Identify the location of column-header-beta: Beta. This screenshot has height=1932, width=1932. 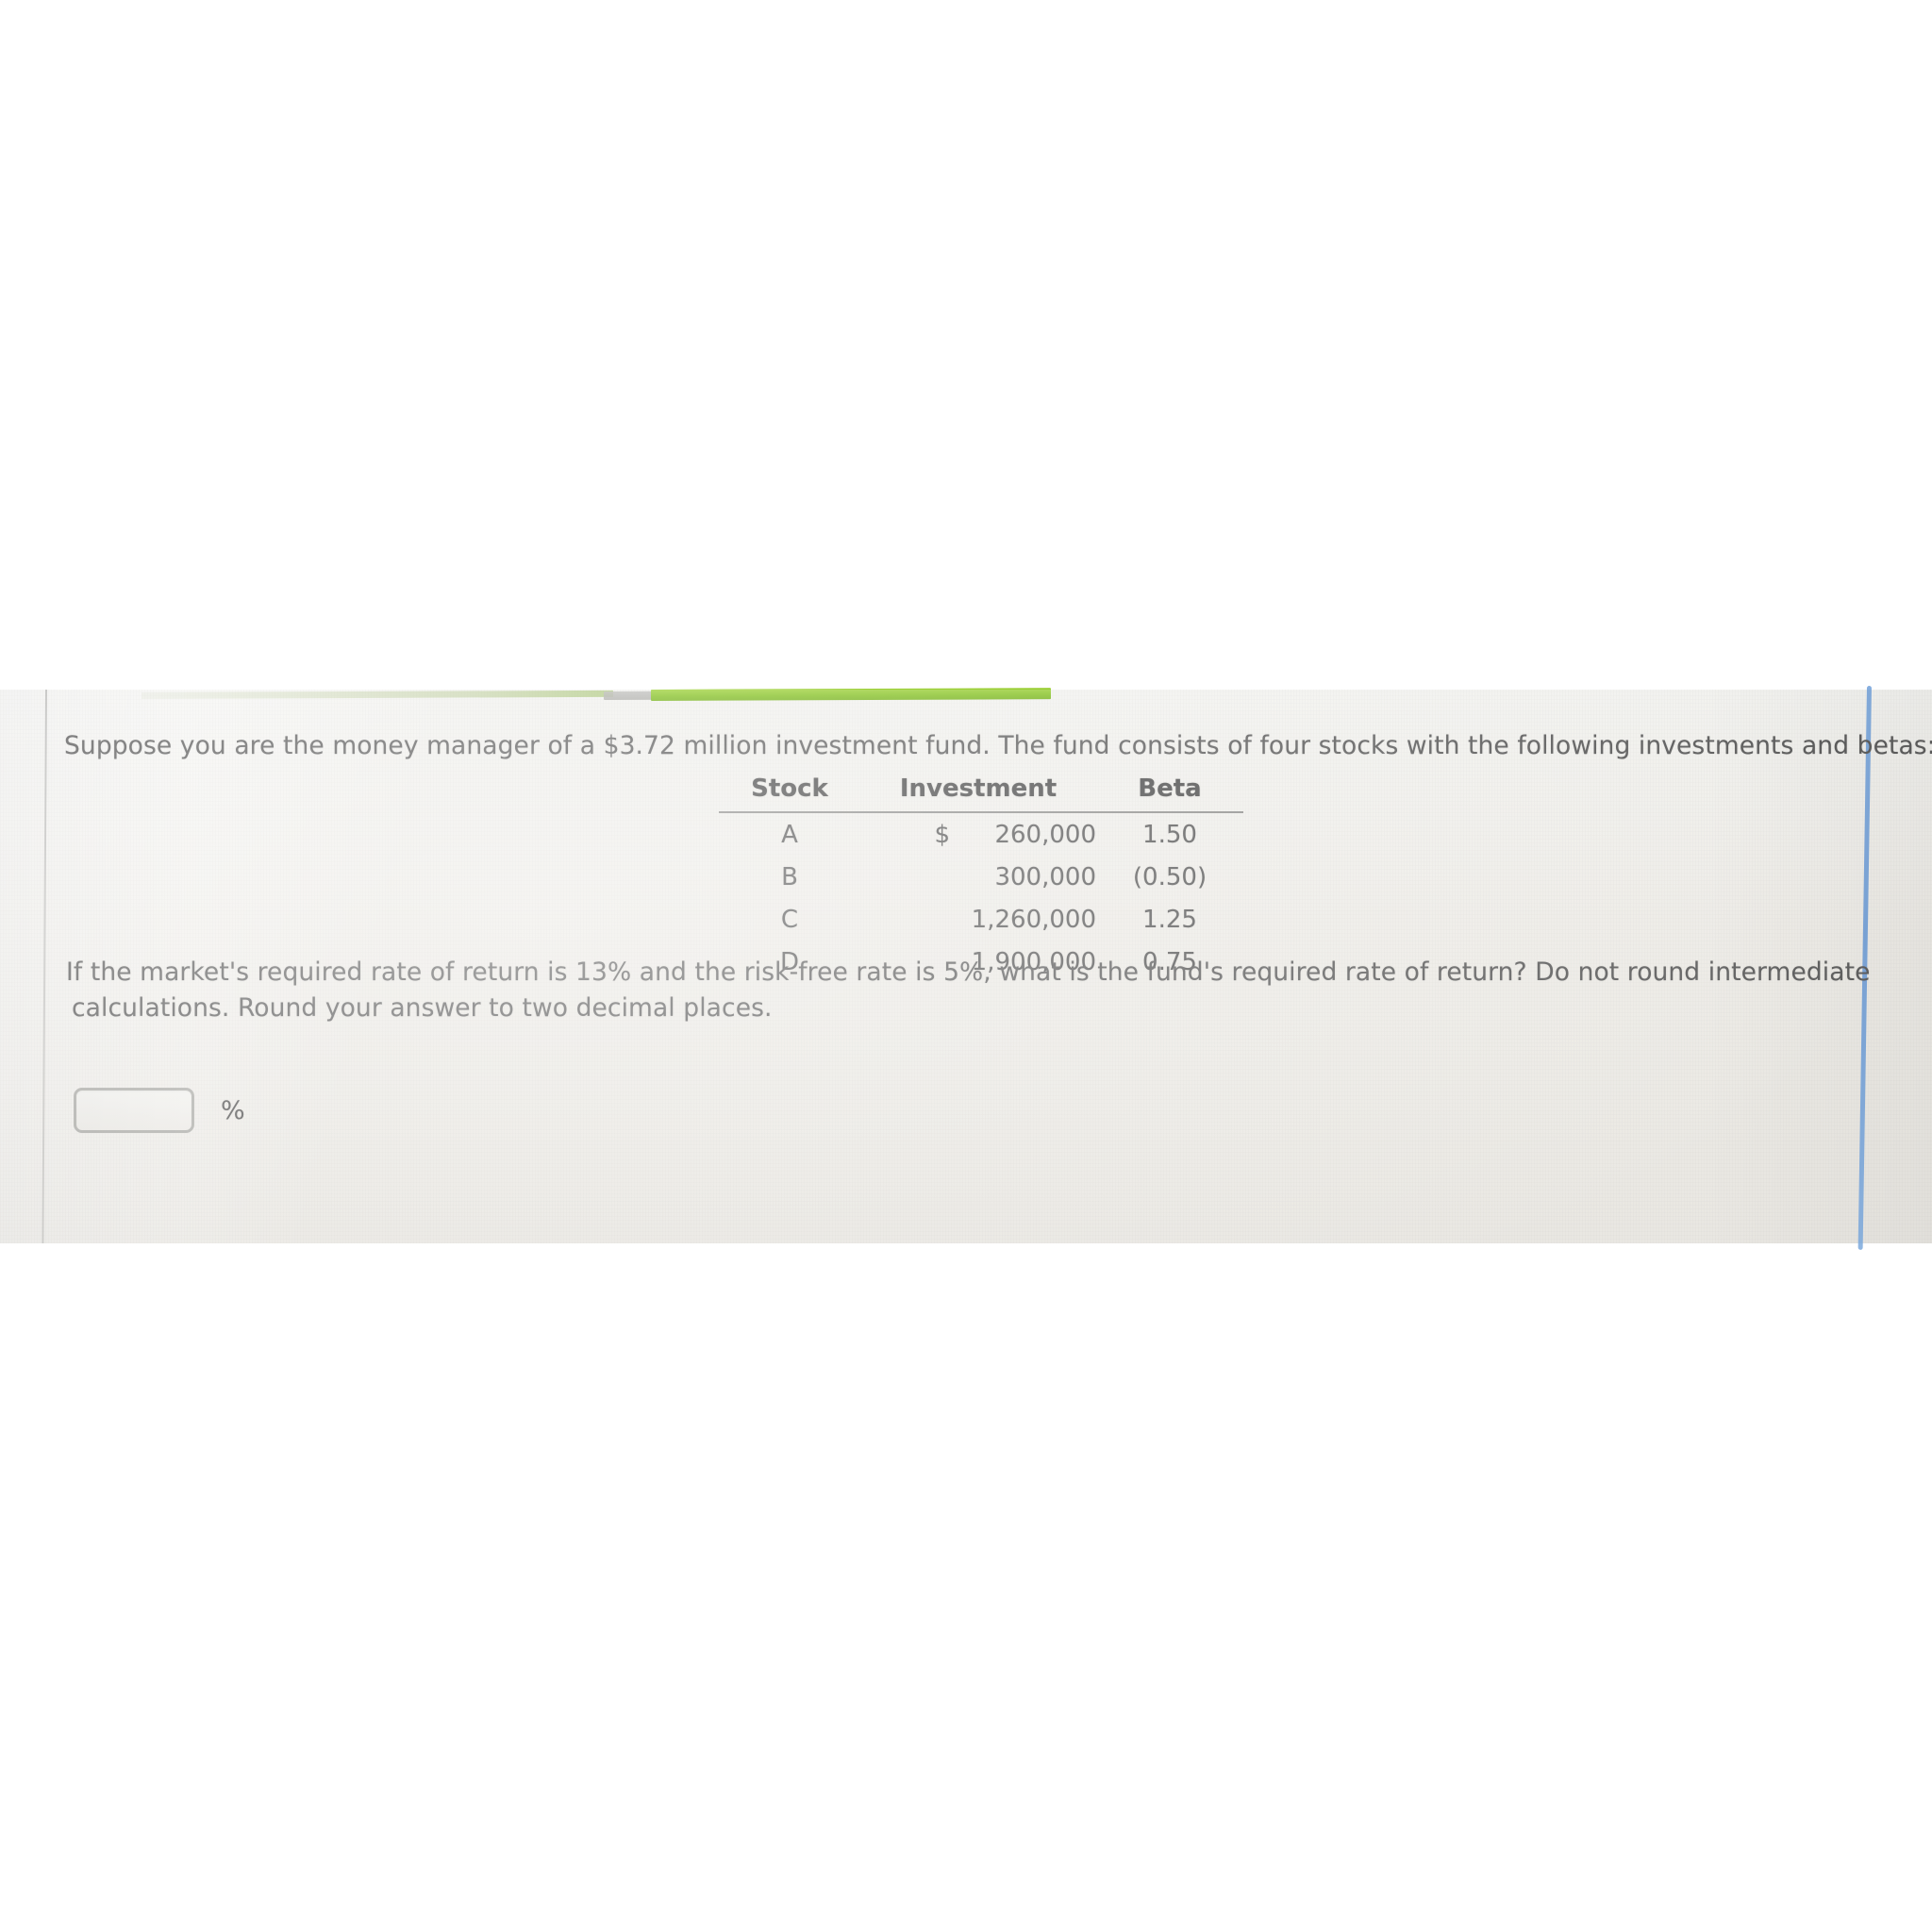
(1170, 789).